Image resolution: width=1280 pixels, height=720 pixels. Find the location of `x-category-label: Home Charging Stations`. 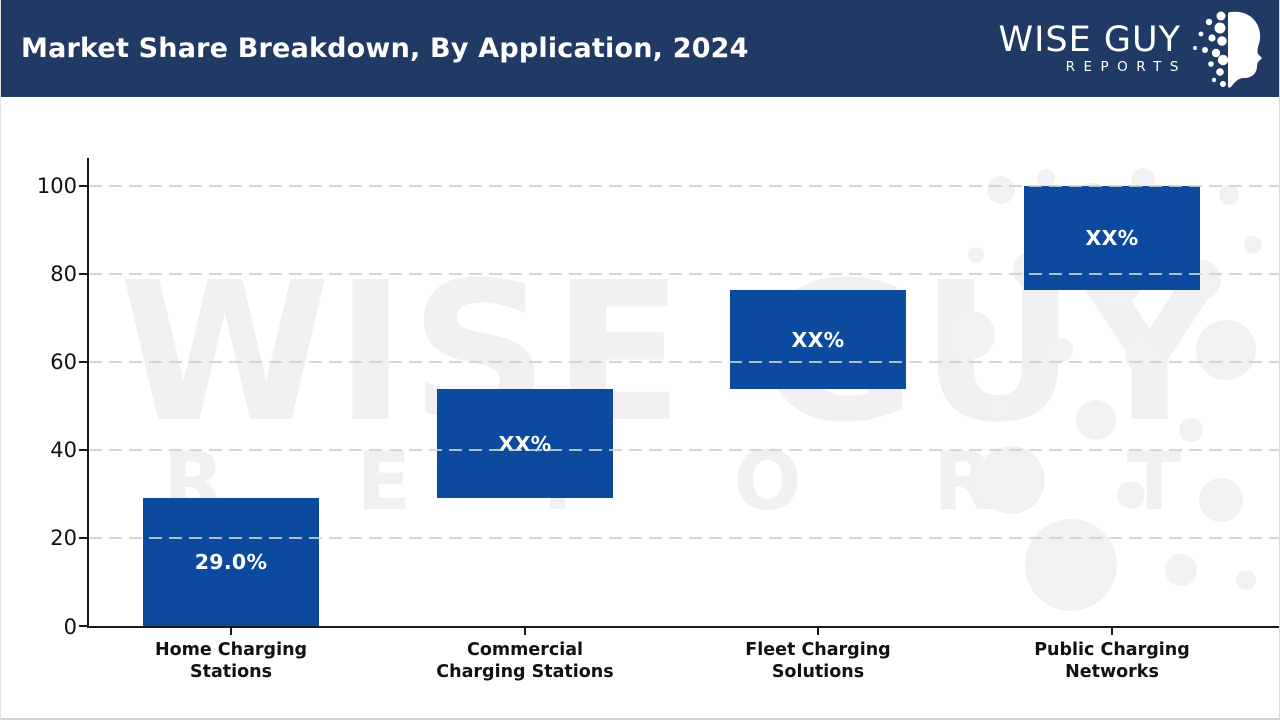

x-category-label: Home Charging Stations is located at coordinates (231, 661).